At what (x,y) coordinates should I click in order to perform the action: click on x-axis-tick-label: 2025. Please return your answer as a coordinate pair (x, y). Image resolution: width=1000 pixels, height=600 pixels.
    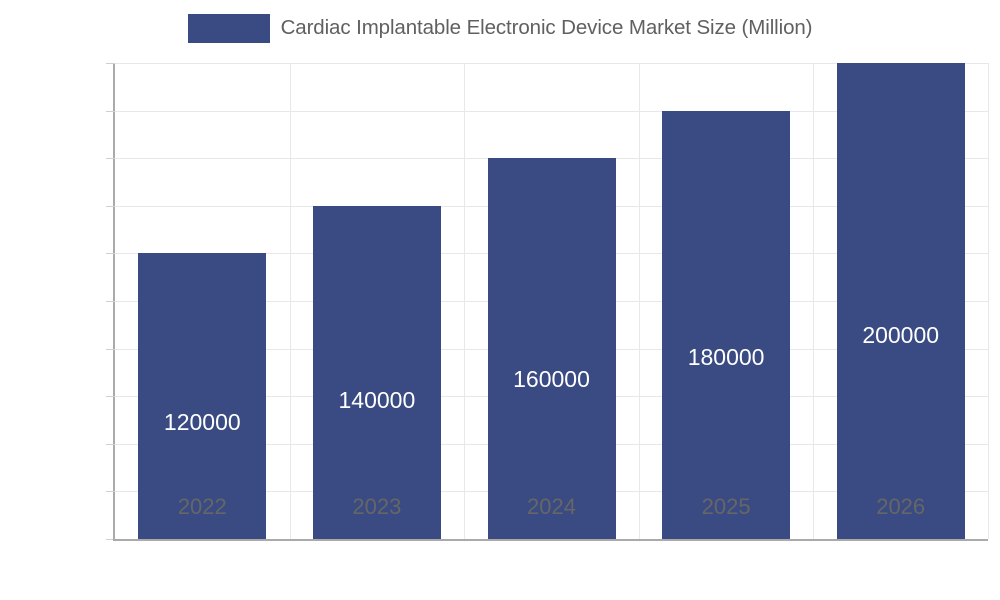
    Looking at the image, I should click on (726, 506).